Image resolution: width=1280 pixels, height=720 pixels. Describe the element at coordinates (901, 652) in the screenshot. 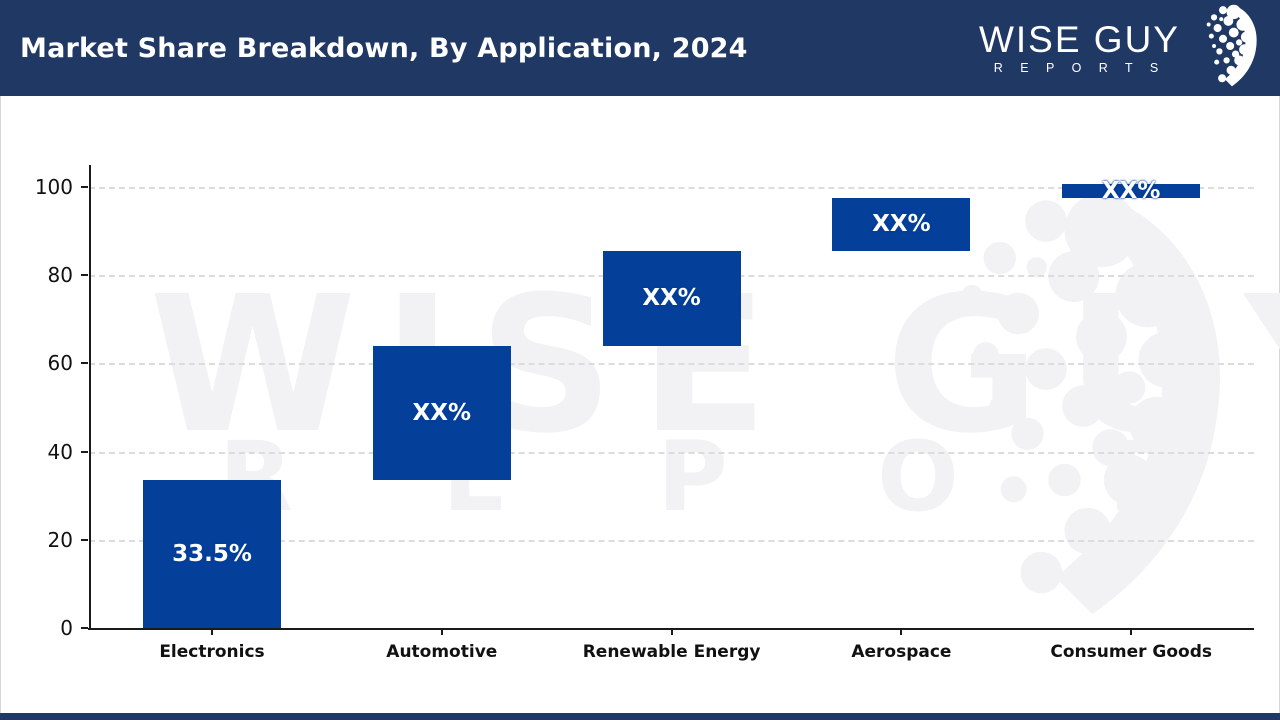

I see `x-tick-label-3: Aerospace` at that location.